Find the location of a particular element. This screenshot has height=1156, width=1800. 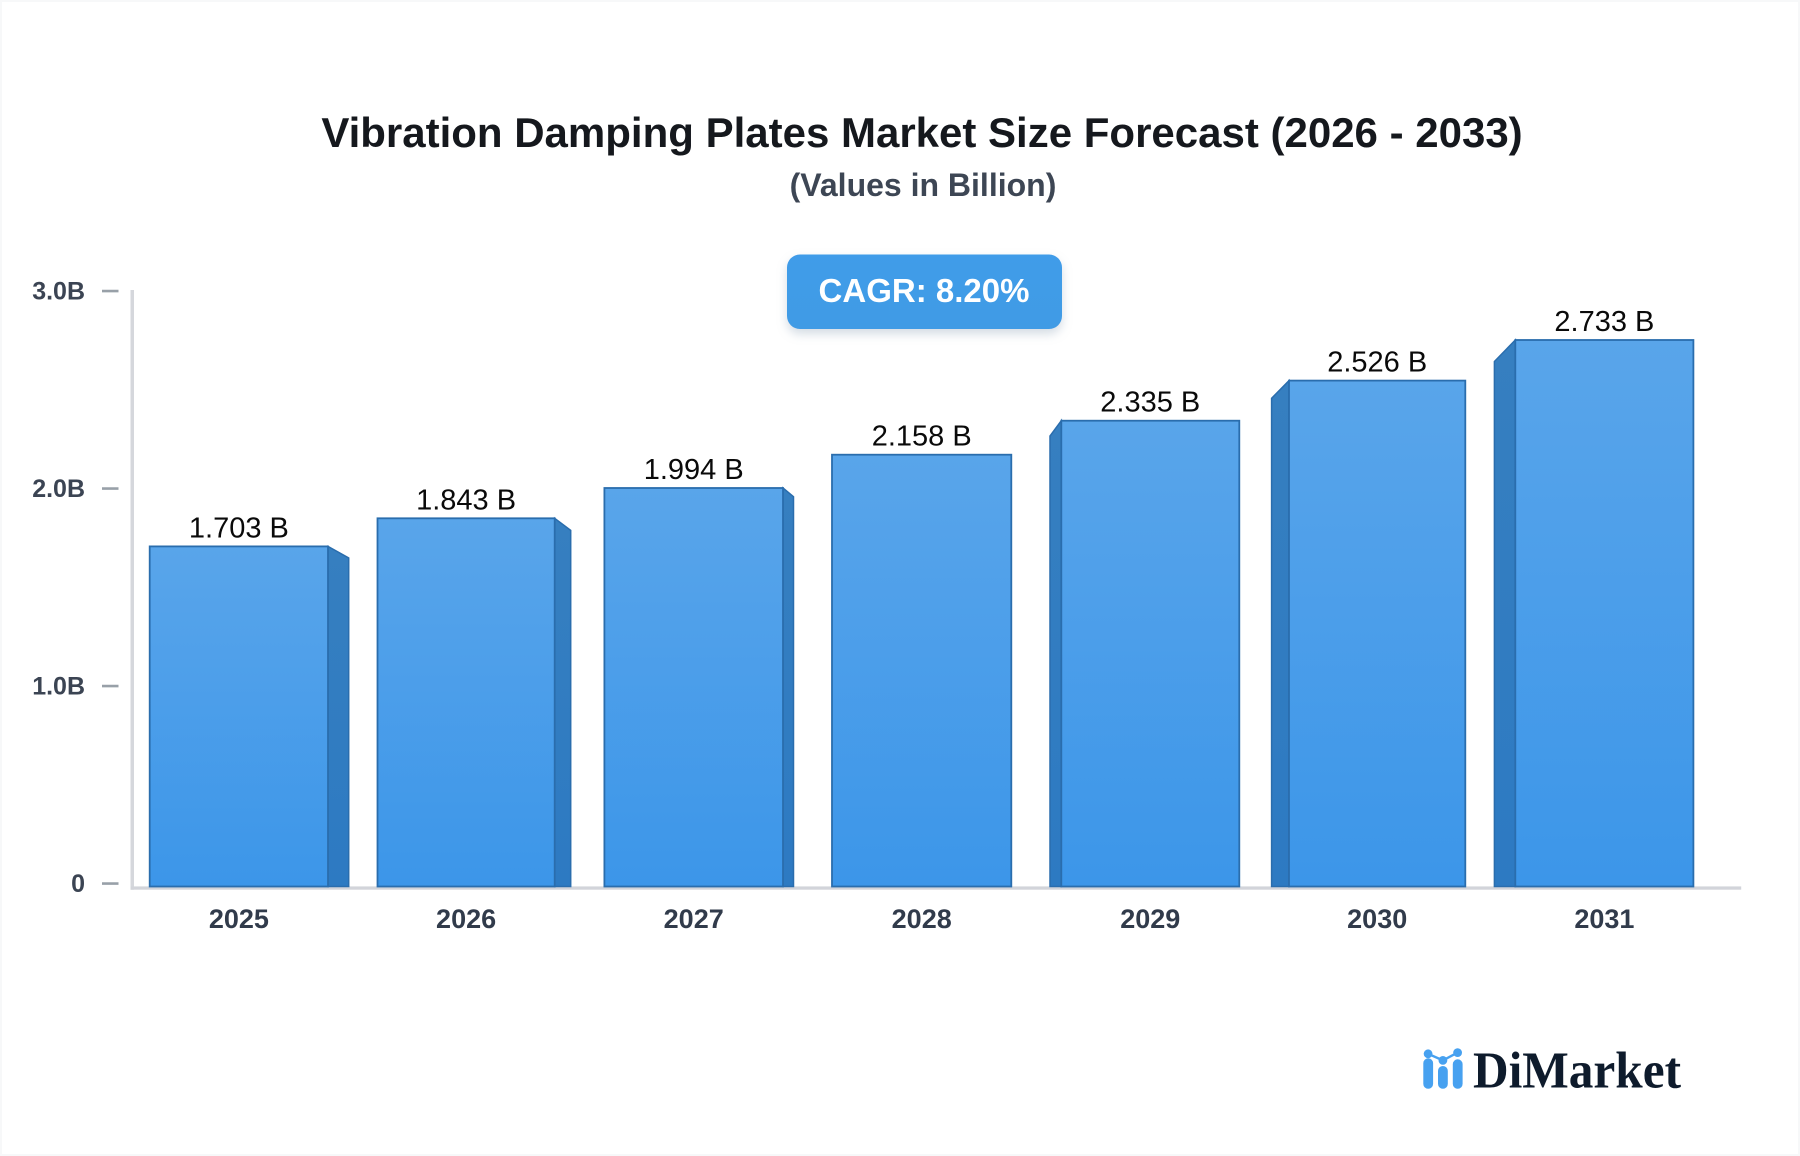

svg-text: DiMarket is located at coordinates (1577, 1071).